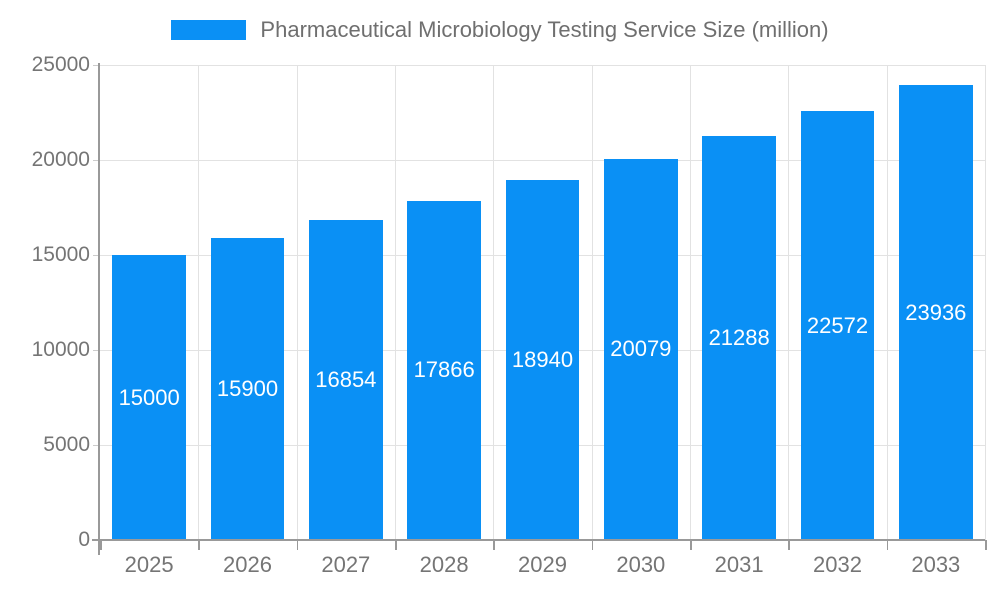 The height and width of the screenshot is (600, 1000). I want to click on x-axis-tick-label: 2028, so click(444, 564).